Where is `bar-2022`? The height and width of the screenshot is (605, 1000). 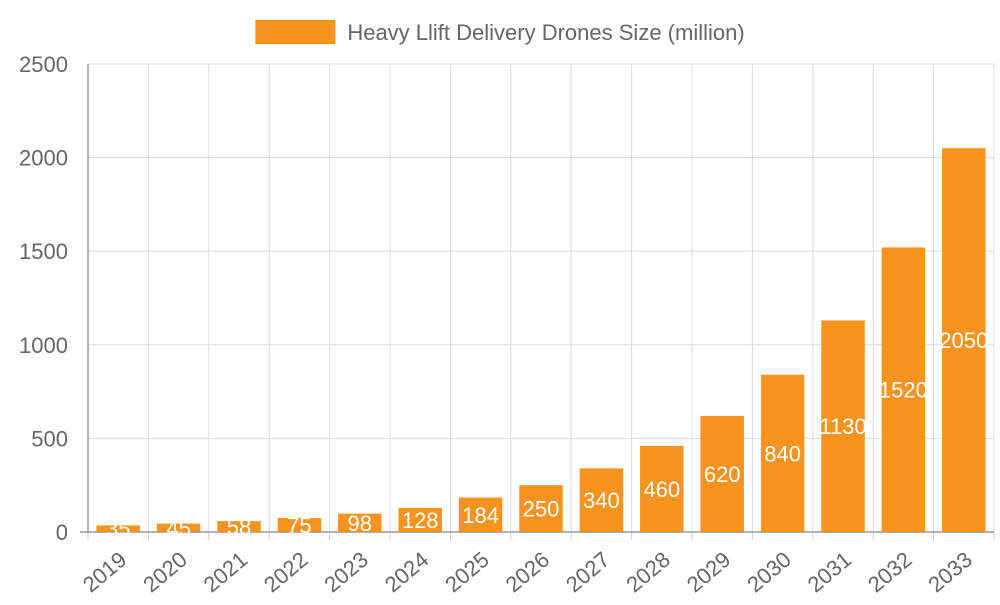
bar-2022 is located at coordinates (299, 524).